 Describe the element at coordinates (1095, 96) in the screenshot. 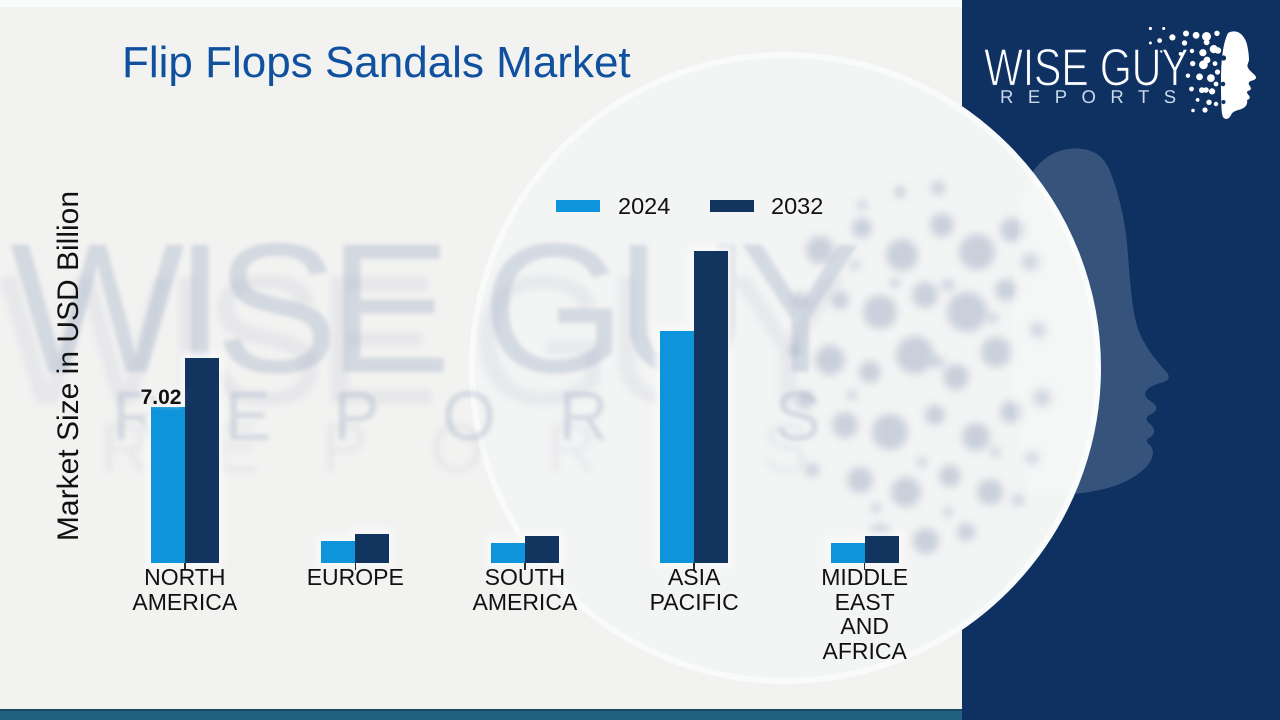

I see `svg-text: REPORTS` at that location.